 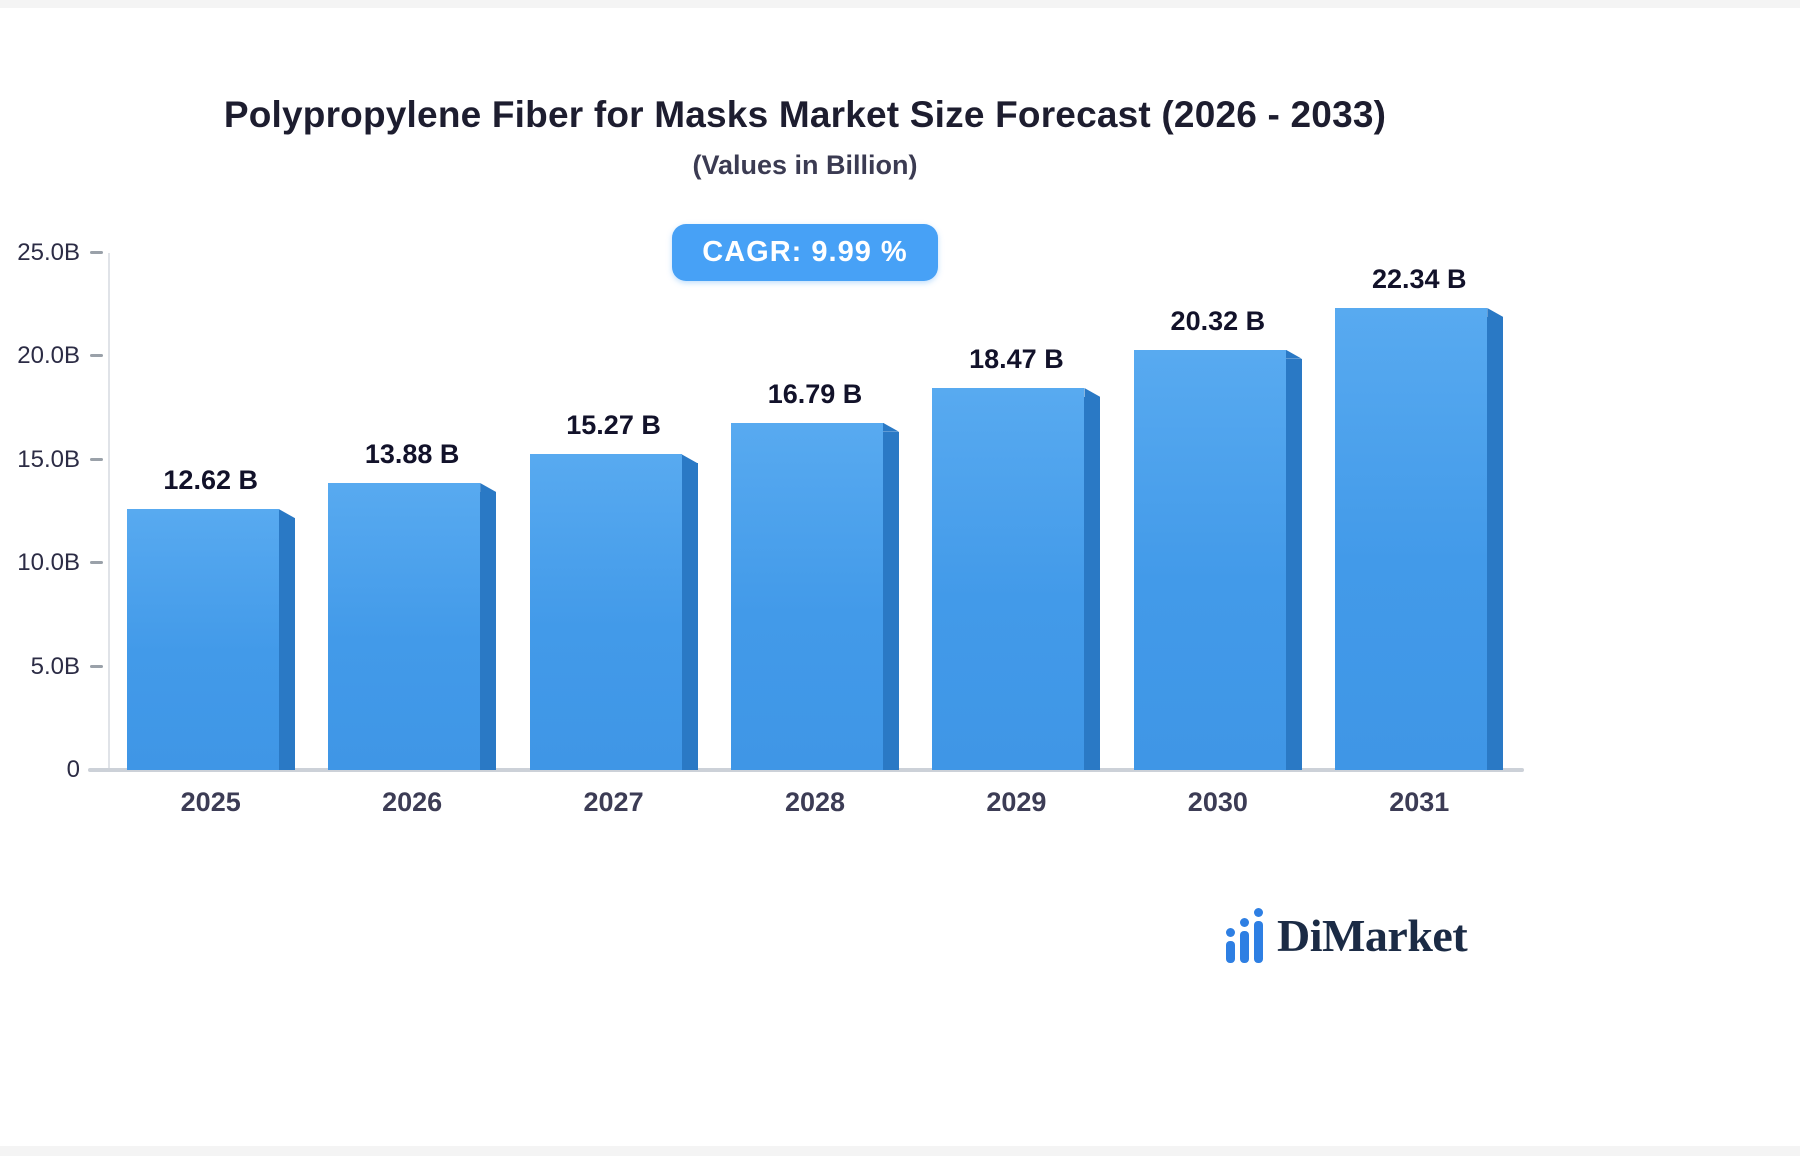 What do you see at coordinates (73, 769) in the screenshot?
I see `y-axis-tick-label: 0` at bounding box center [73, 769].